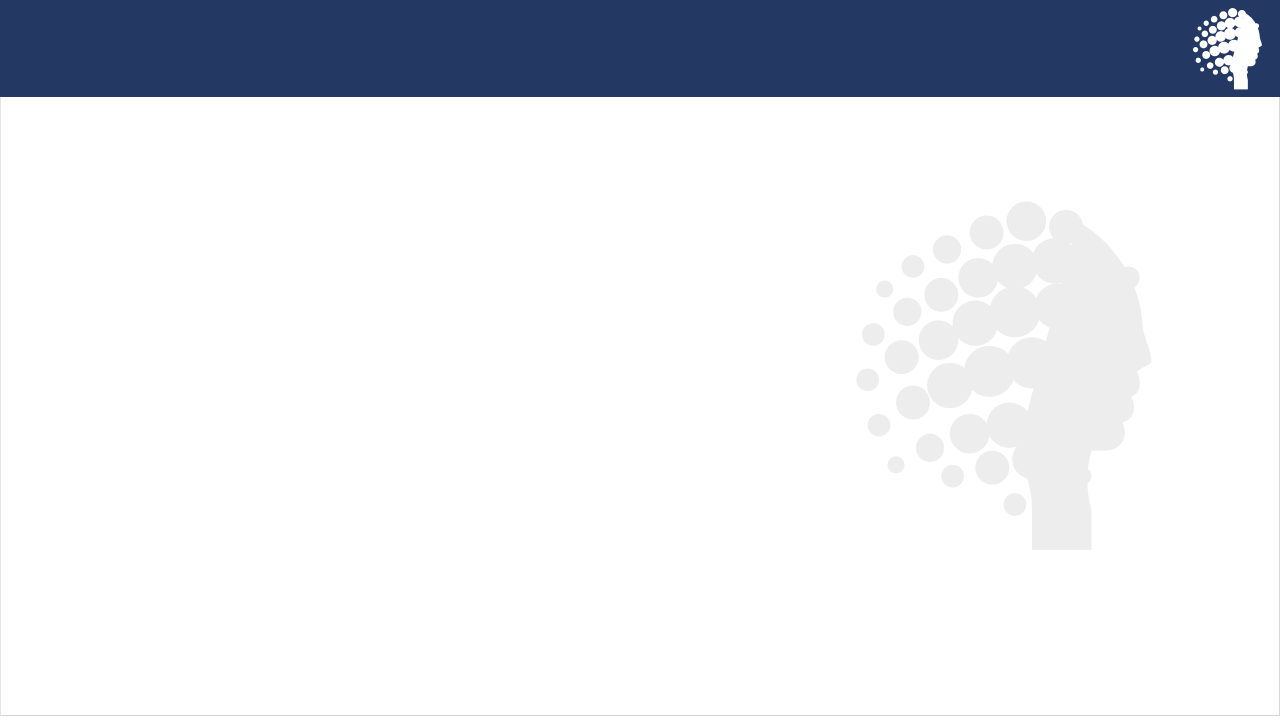 The height and width of the screenshot is (720, 1280). Describe the element at coordinates (1227, 48) in the screenshot. I see `wise-guy-head-icon` at that location.